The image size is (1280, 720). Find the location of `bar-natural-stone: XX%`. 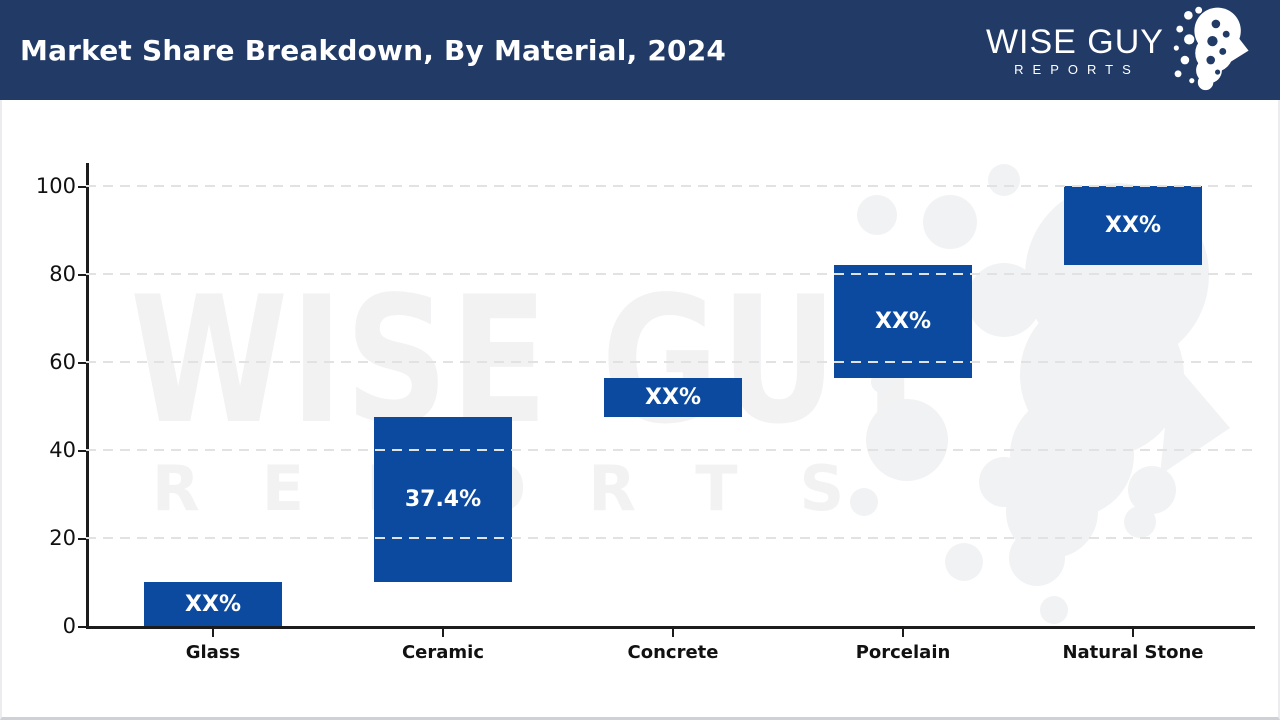

bar-natural-stone: XX% is located at coordinates (1133, 225).